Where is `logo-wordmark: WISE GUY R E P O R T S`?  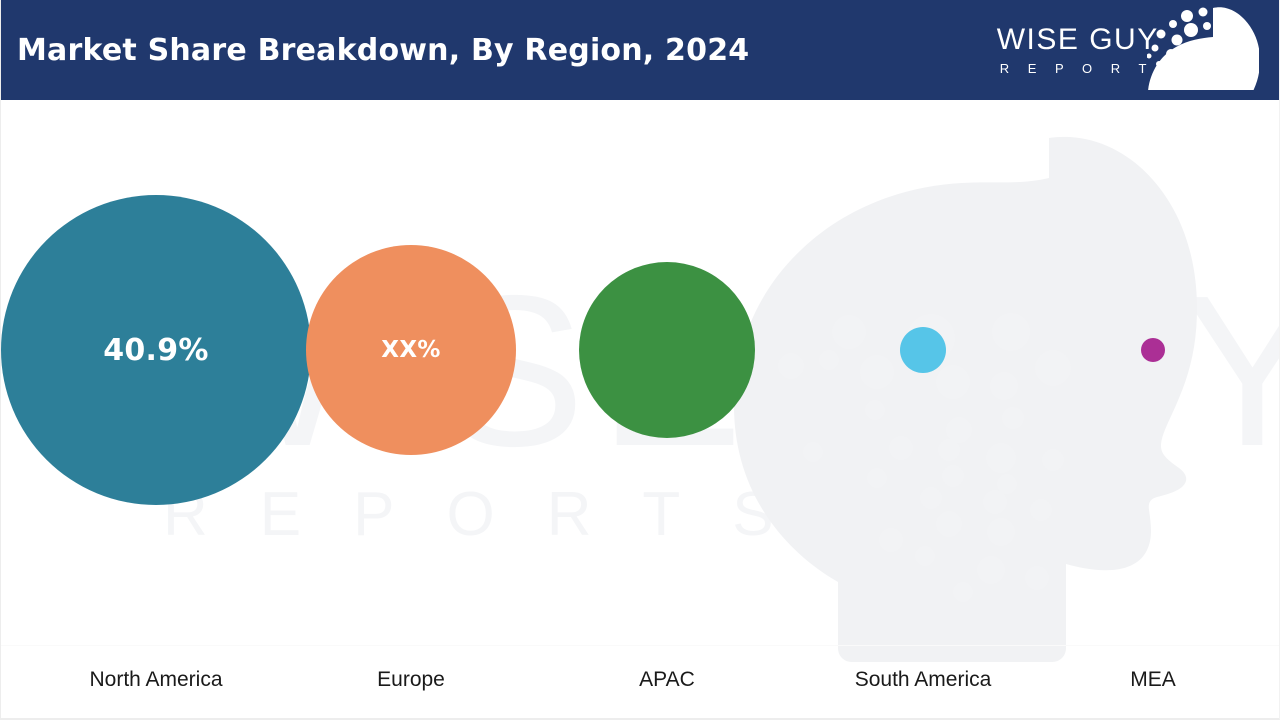
logo-wordmark: WISE GUY R E P O R T S is located at coordinates (1088, 49).